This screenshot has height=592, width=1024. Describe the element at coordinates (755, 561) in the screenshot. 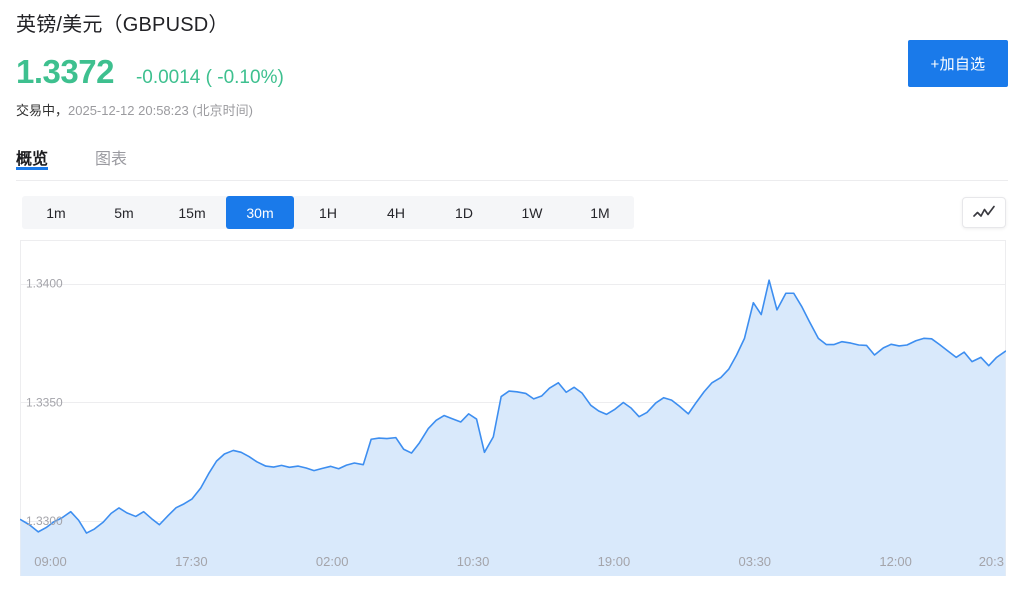

I see `x-axis-tick-label: 03:30` at that location.